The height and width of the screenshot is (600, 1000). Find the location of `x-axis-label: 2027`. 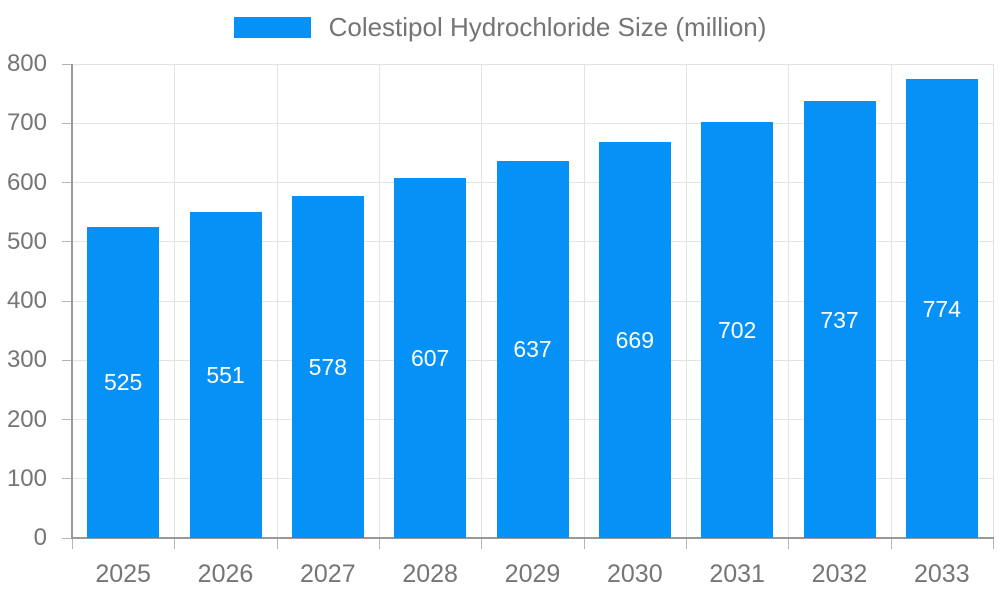

x-axis-label: 2027 is located at coordinates (328, 574).